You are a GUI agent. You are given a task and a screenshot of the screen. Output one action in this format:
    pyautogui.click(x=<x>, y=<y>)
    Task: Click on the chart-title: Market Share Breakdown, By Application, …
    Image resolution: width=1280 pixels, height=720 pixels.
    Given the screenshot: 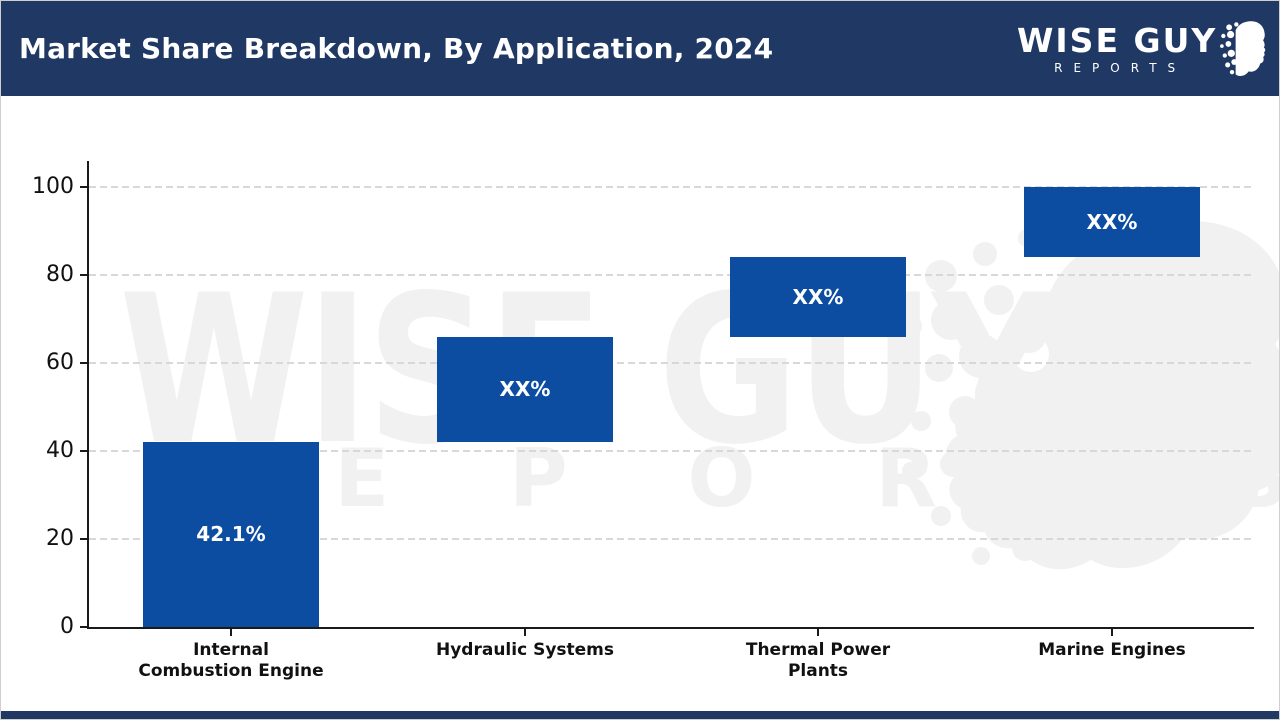 What is the action you would take?
    pyautogui.click(x=396, y=48)
    